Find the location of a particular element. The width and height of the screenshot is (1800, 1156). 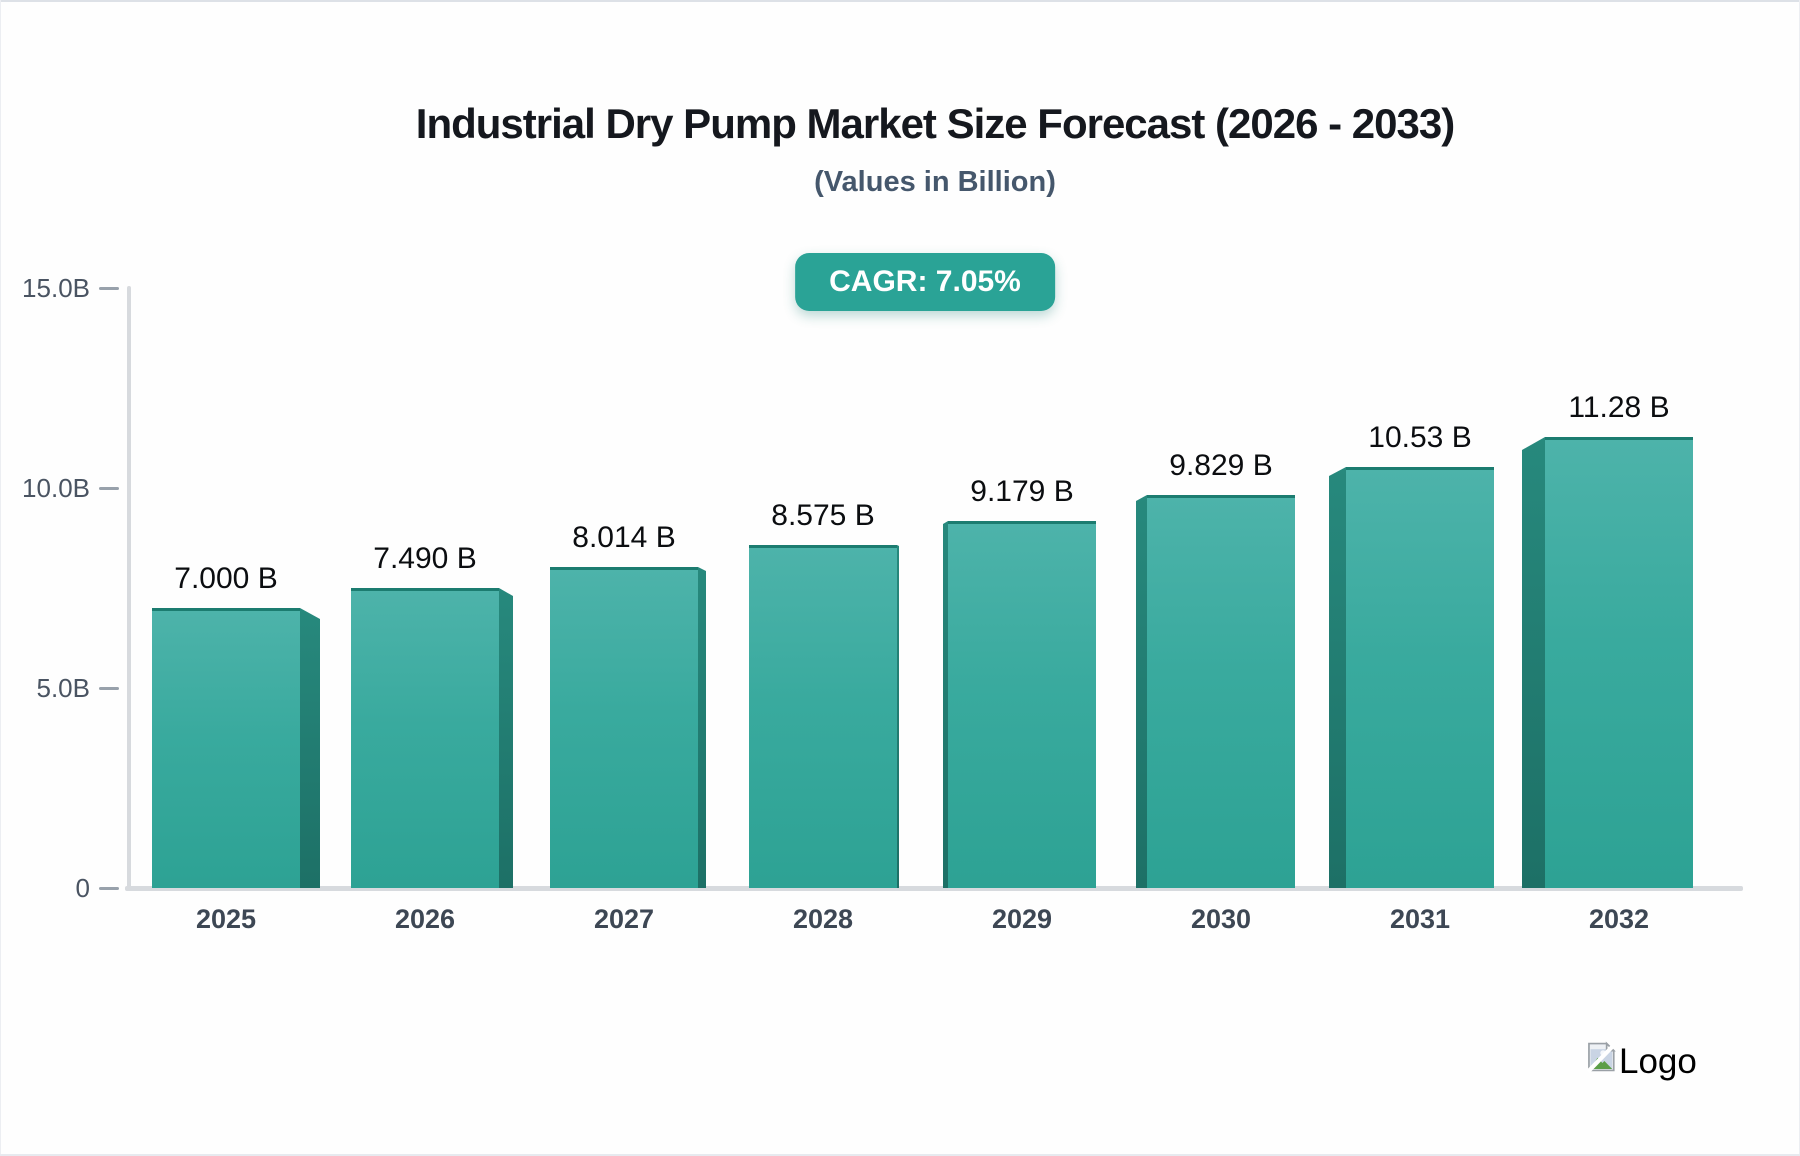

x-axis-label-2027: 2027 is located at coordinates (624, 919).